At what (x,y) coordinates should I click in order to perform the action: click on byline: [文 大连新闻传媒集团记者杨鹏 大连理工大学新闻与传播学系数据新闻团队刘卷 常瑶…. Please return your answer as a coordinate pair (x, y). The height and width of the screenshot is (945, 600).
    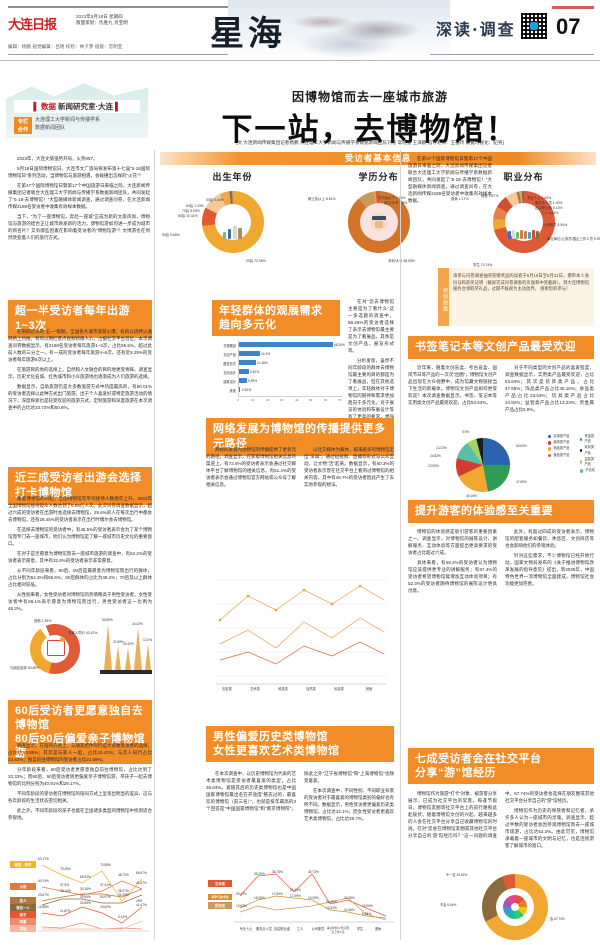
    Looking at the image, I should click on (370, 142).